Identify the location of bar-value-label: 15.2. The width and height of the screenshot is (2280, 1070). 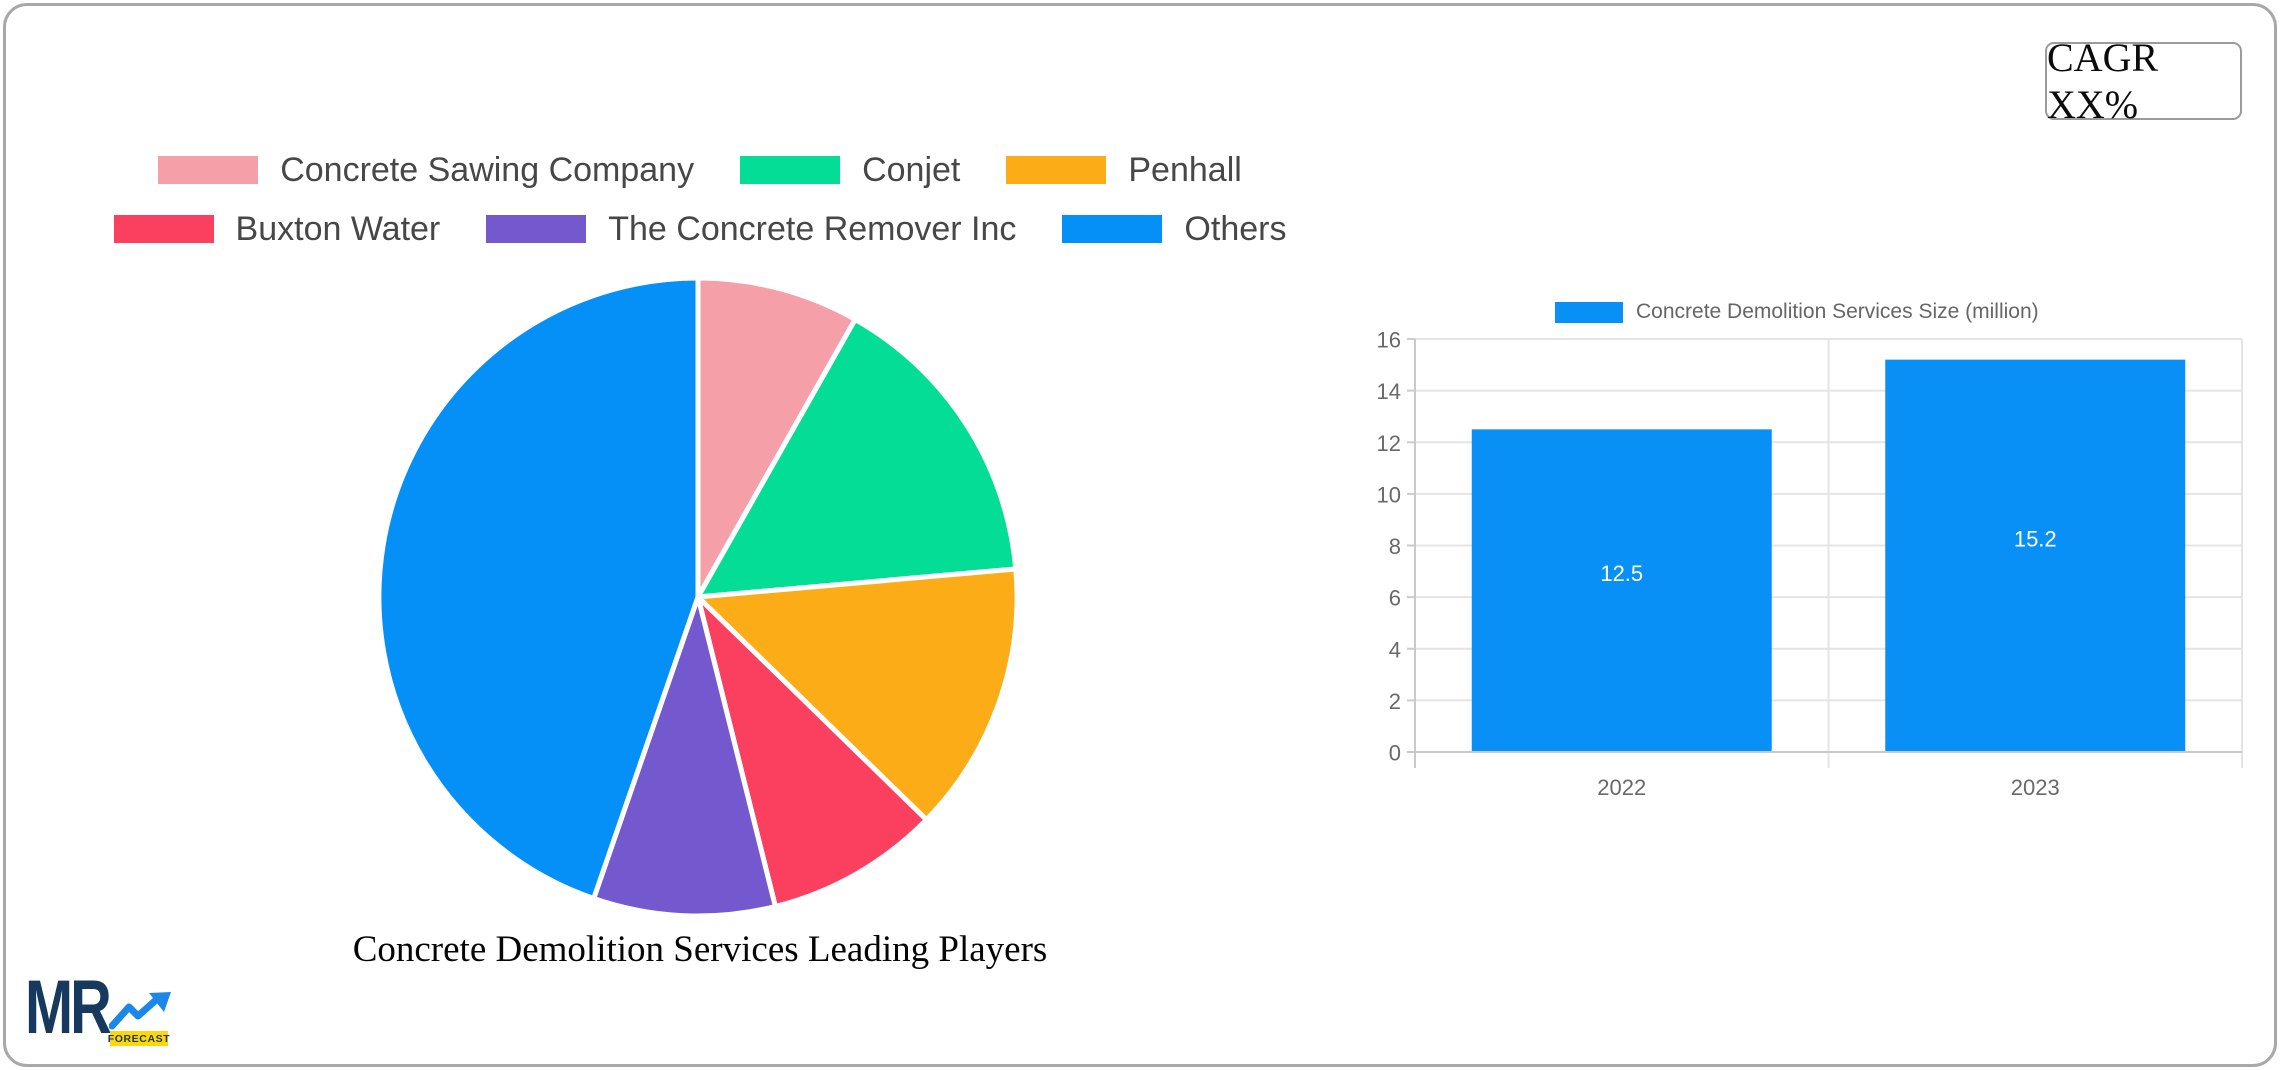
(2035, 538).